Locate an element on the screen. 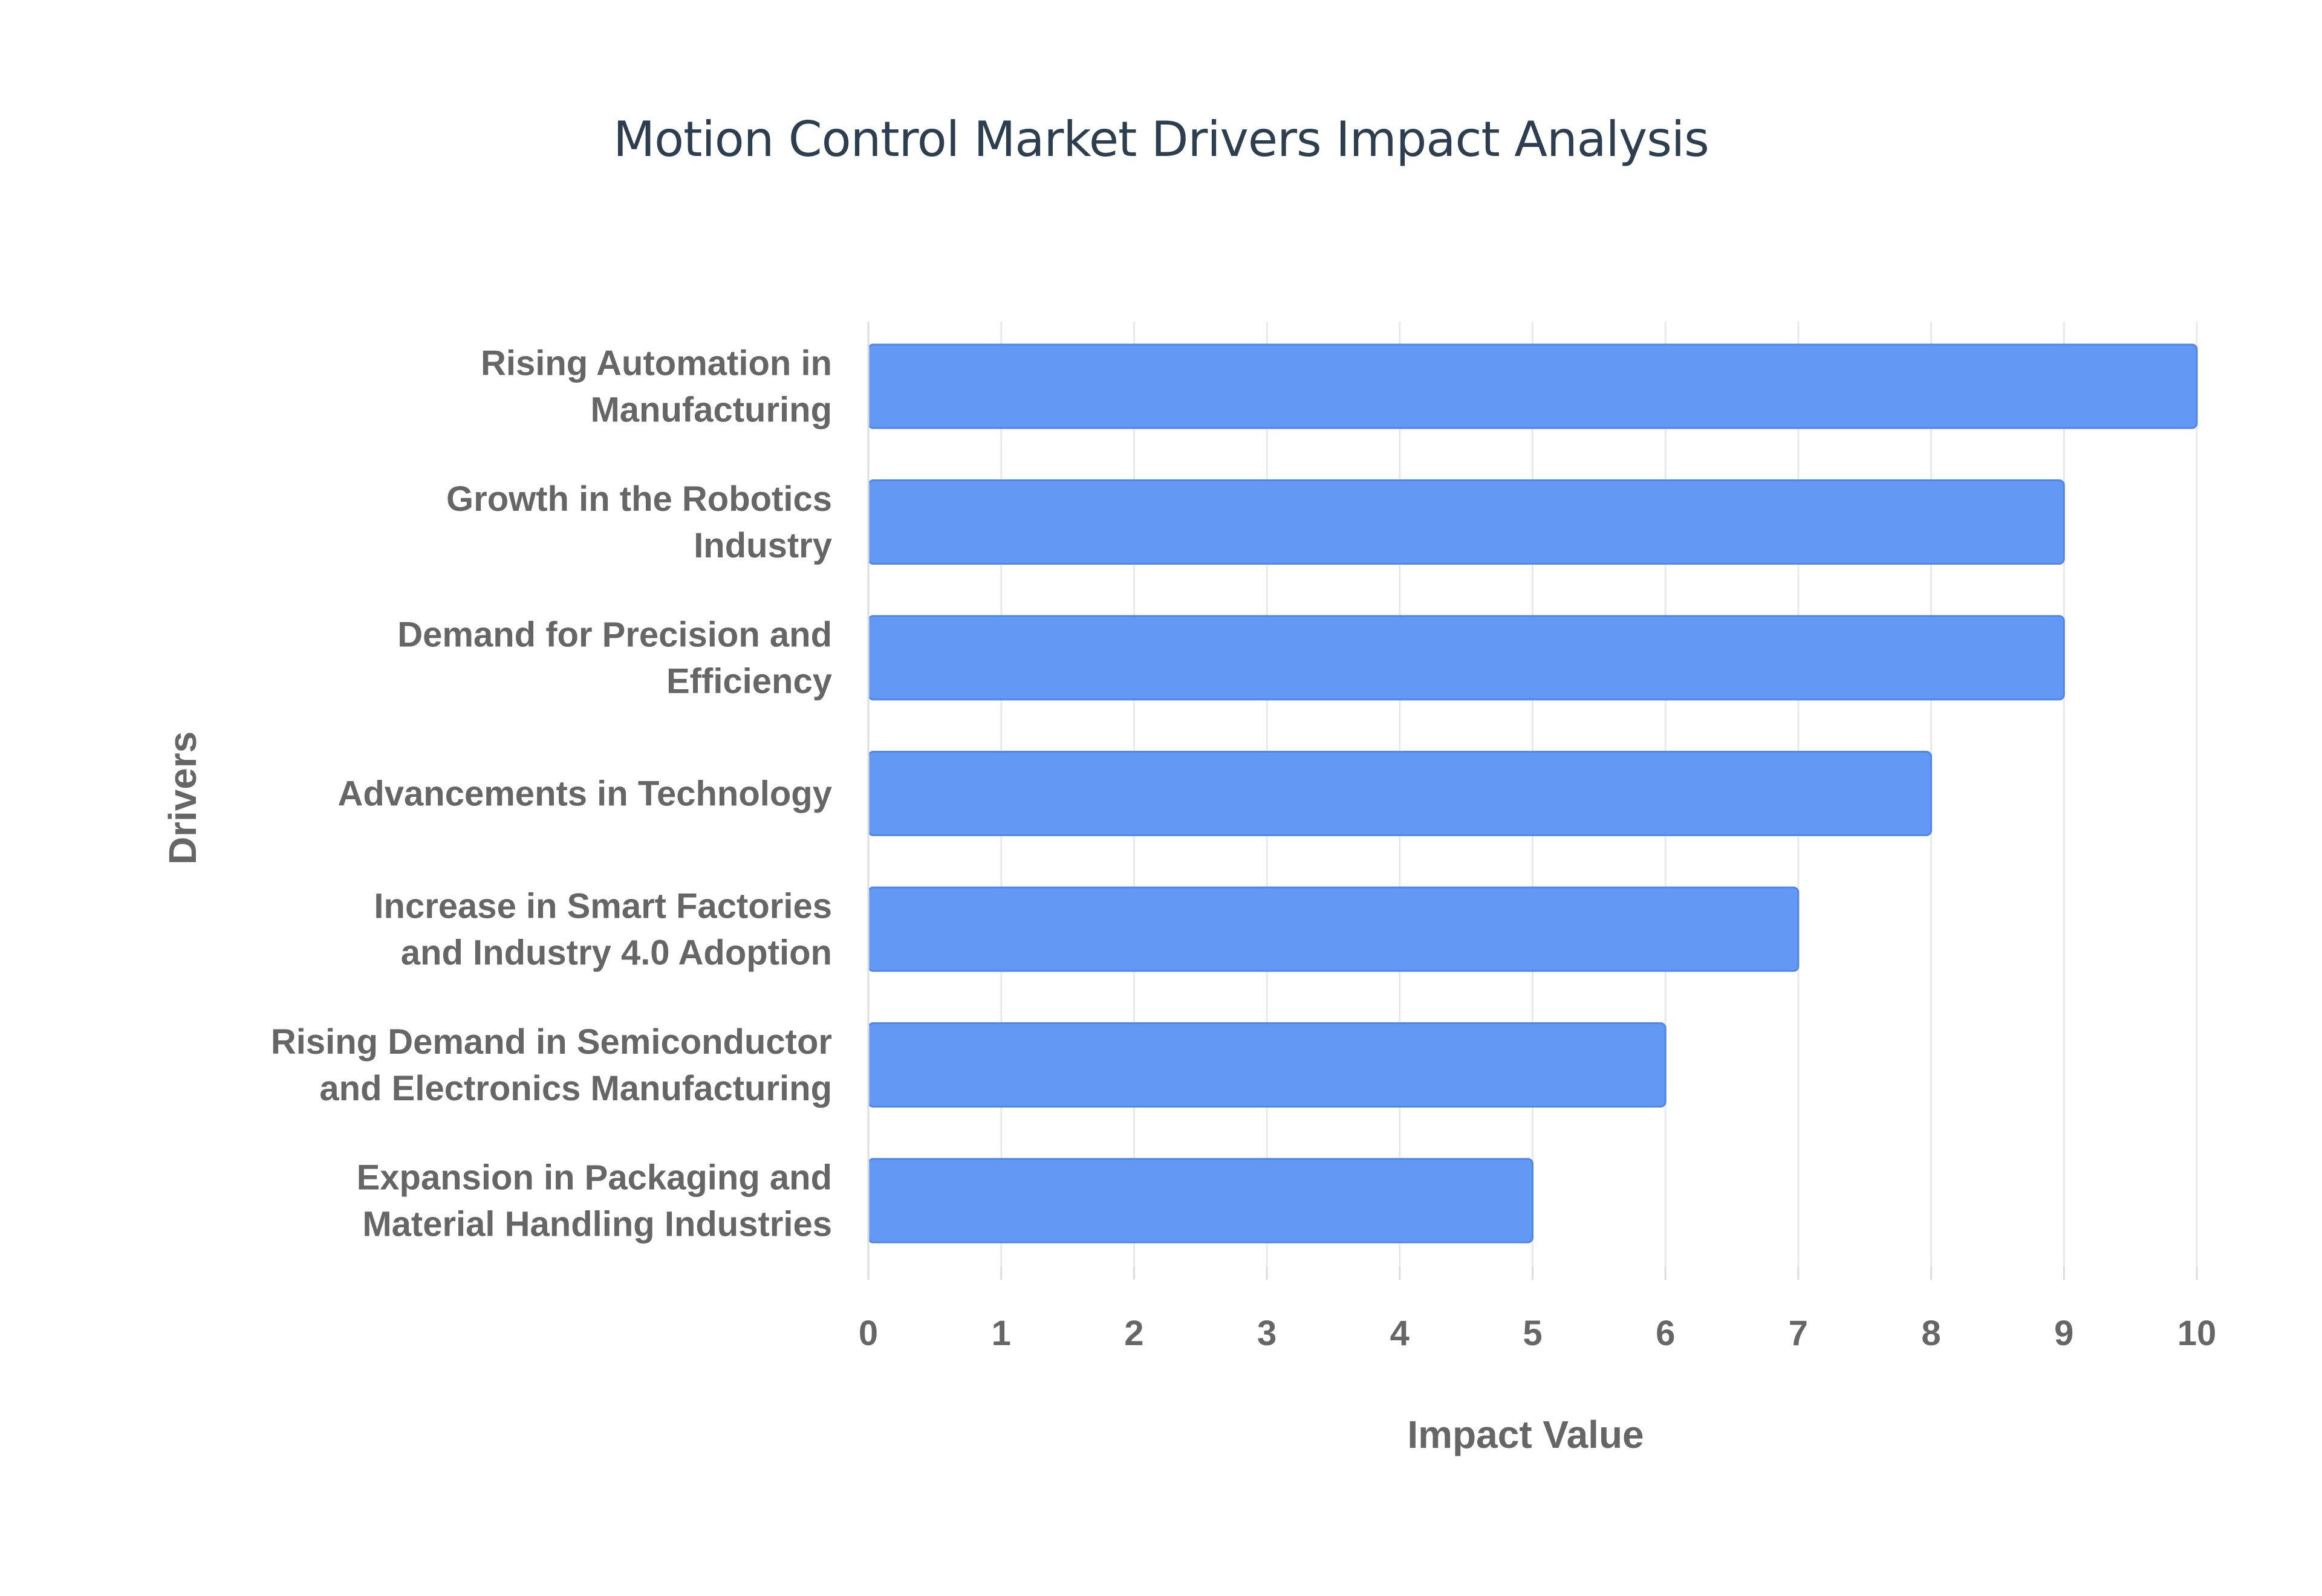 This screenshot has height=1596, width=2322. category-label-line: Advancements in Technology is located at coordinates (584, 794).